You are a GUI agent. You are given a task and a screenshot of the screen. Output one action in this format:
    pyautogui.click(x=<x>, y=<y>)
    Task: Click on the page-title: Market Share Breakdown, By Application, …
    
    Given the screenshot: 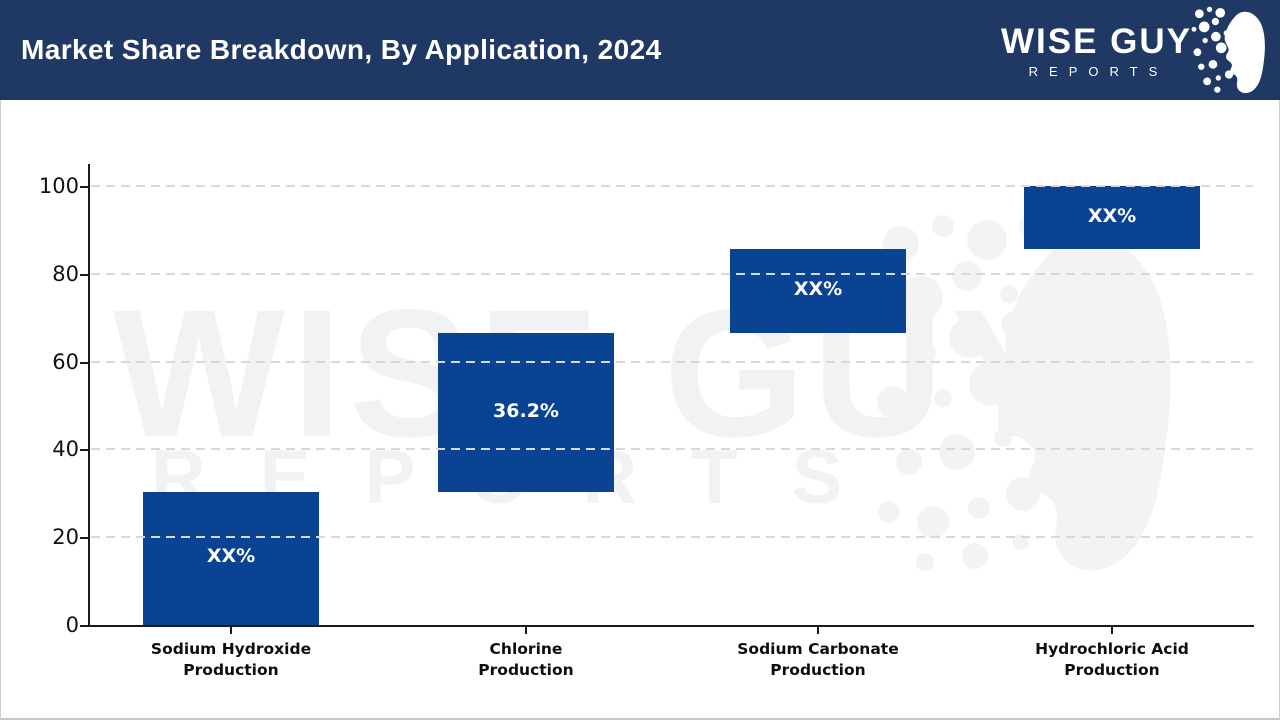 What is the action you would take?
    pyautogui.click(x=341, y=49)
    